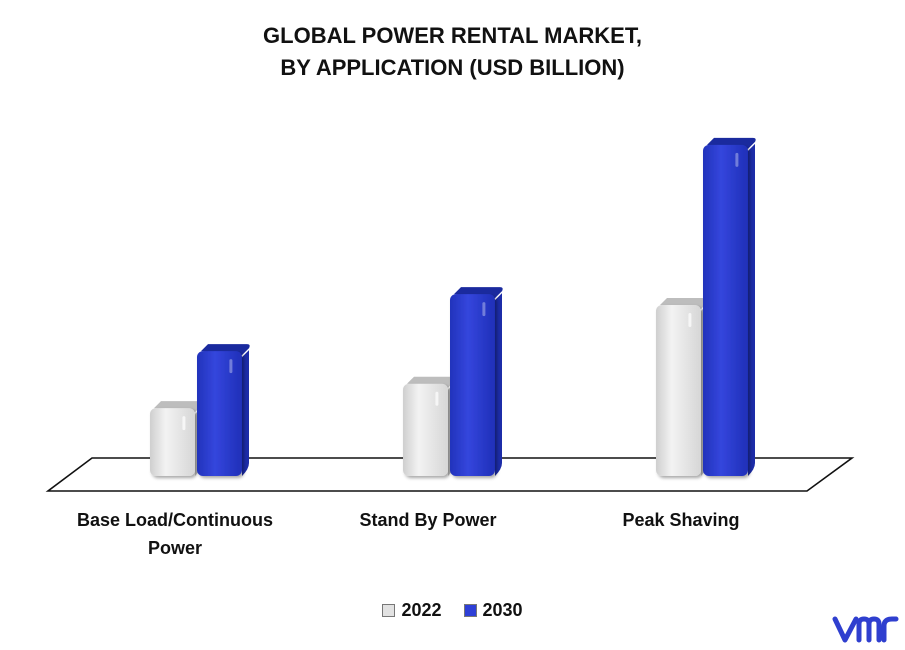  Describe the element at coordinates (452, 35) in the screenshot. I see `chart-title-line-1: GLOBAL POWER RENTAL MARKET,` at that location.